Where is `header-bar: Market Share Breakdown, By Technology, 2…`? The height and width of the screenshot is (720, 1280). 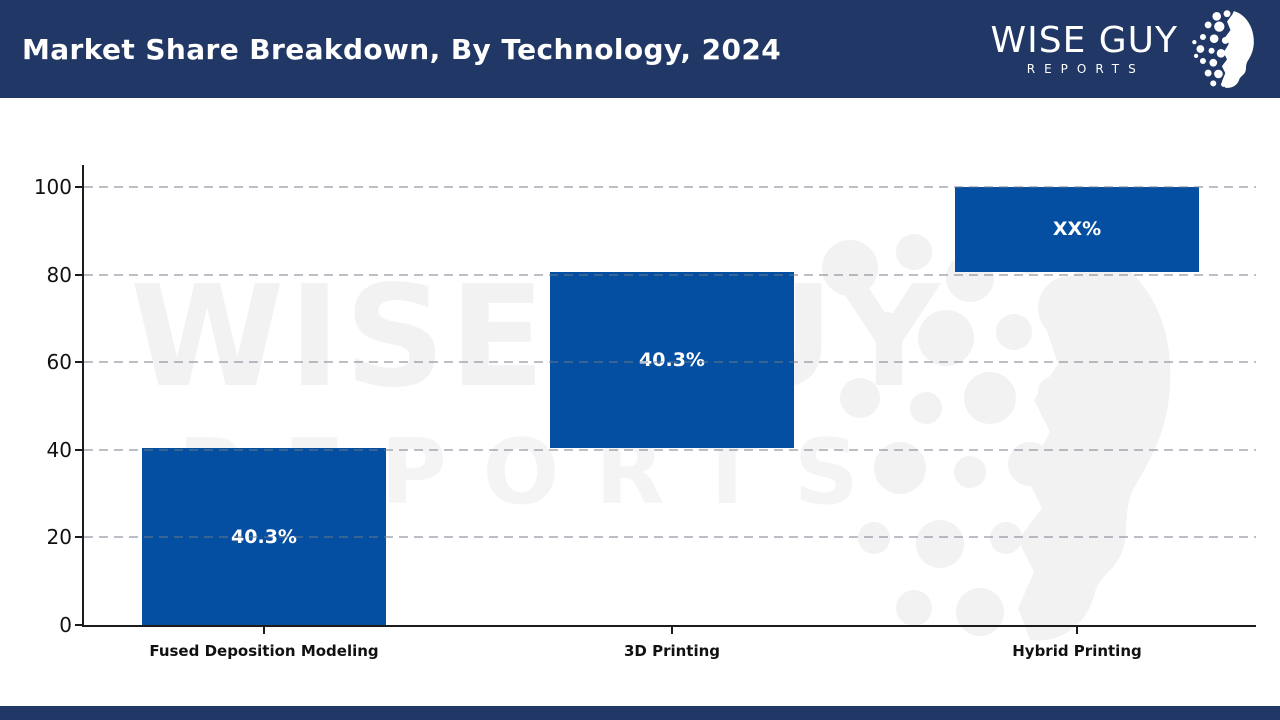
header-bar: Market Share Breakdown, By Technology, 2… is located at coordinates (640, 49).